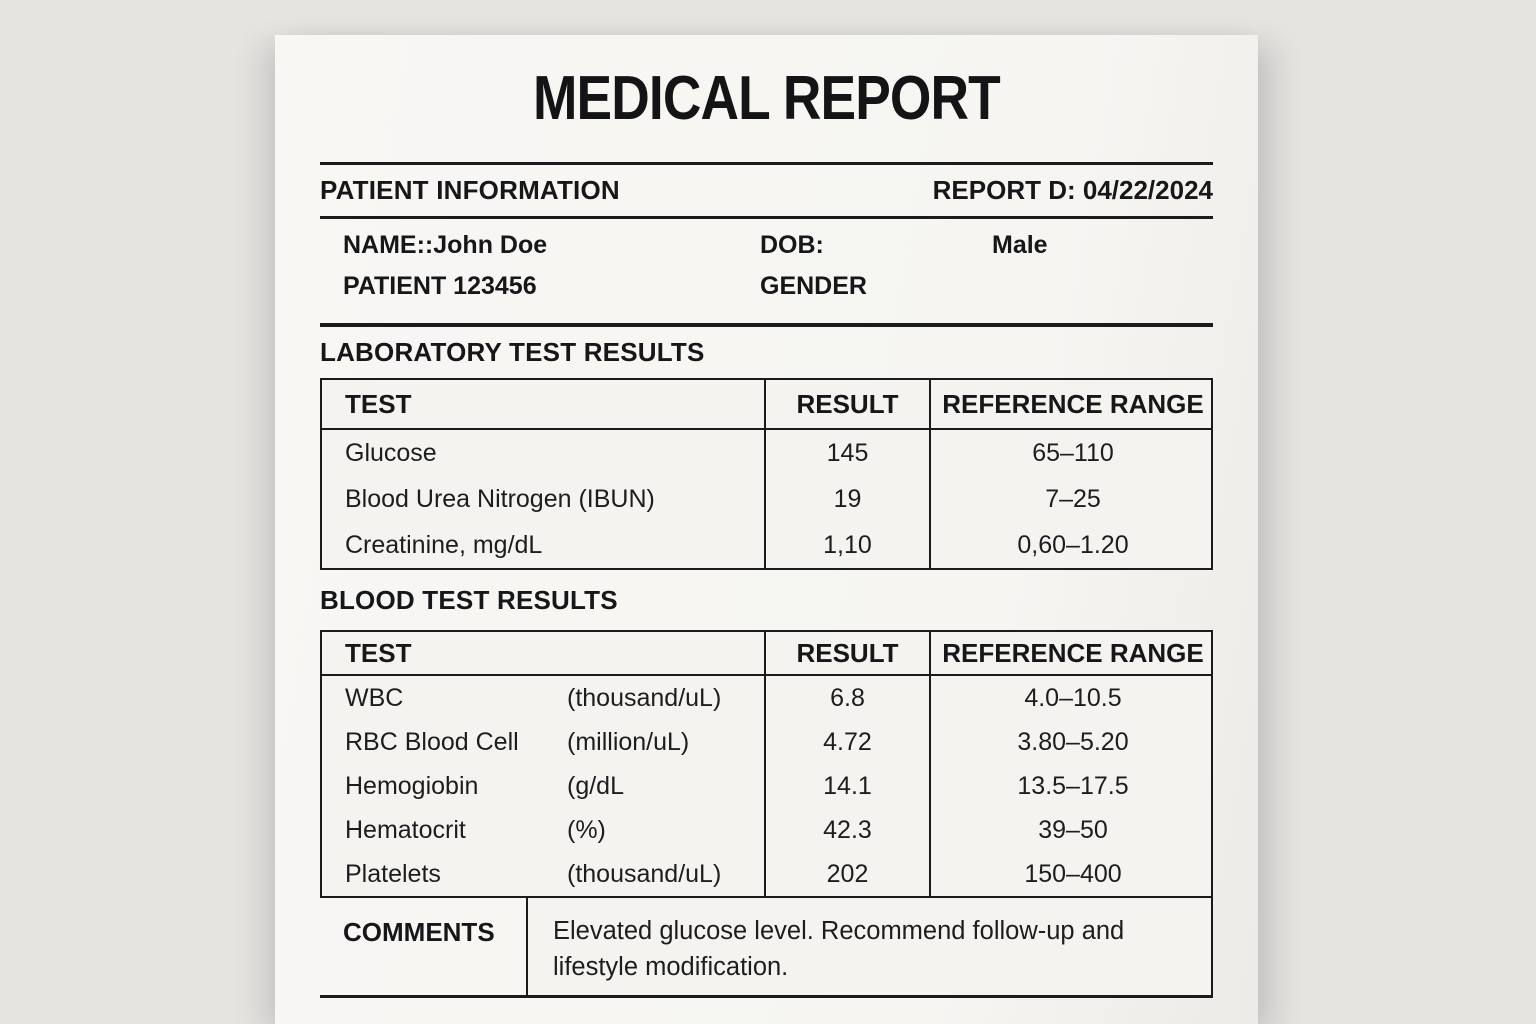 Image resolution: width=1536 pixels, height=1024 pixels. I want to click on dob-label: DOB:, so click(792, 245).